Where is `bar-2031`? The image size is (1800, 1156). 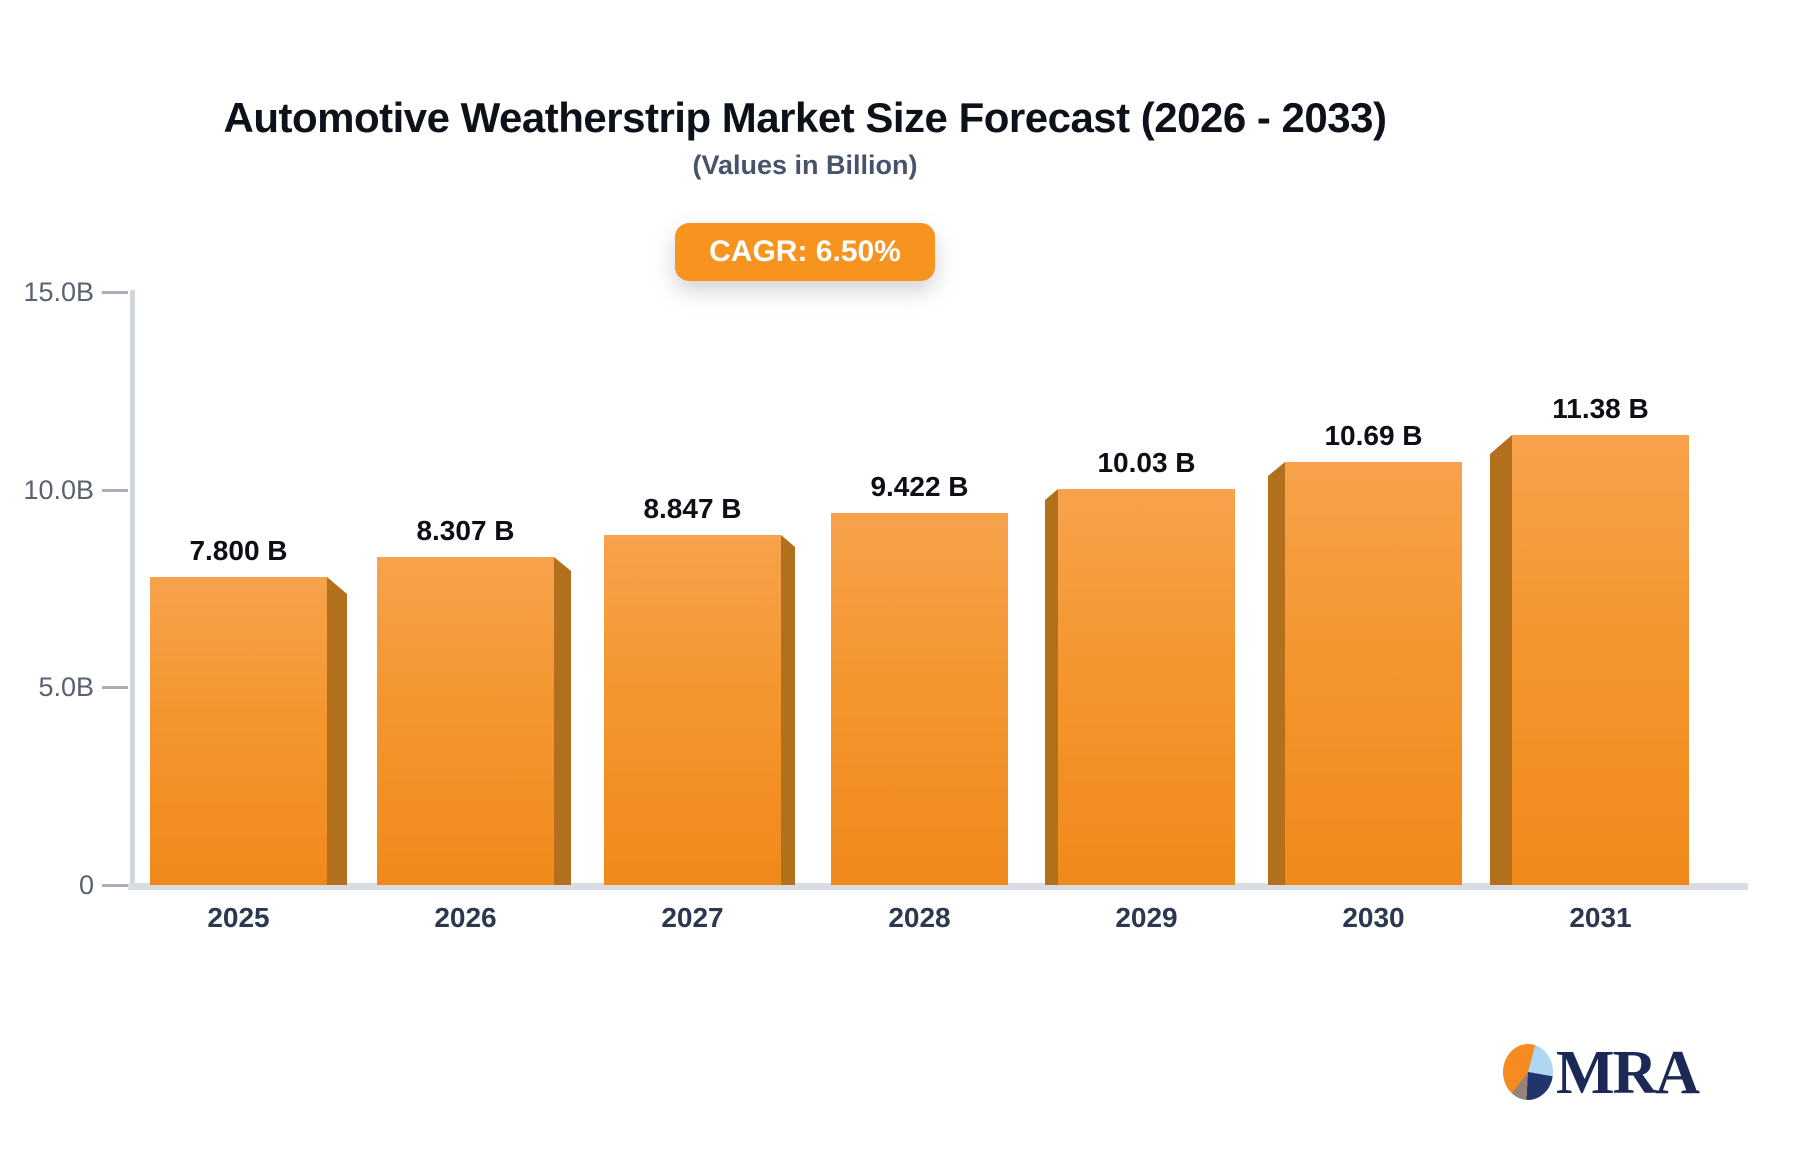 bar-2031 is located at coordinates (1589, 660).